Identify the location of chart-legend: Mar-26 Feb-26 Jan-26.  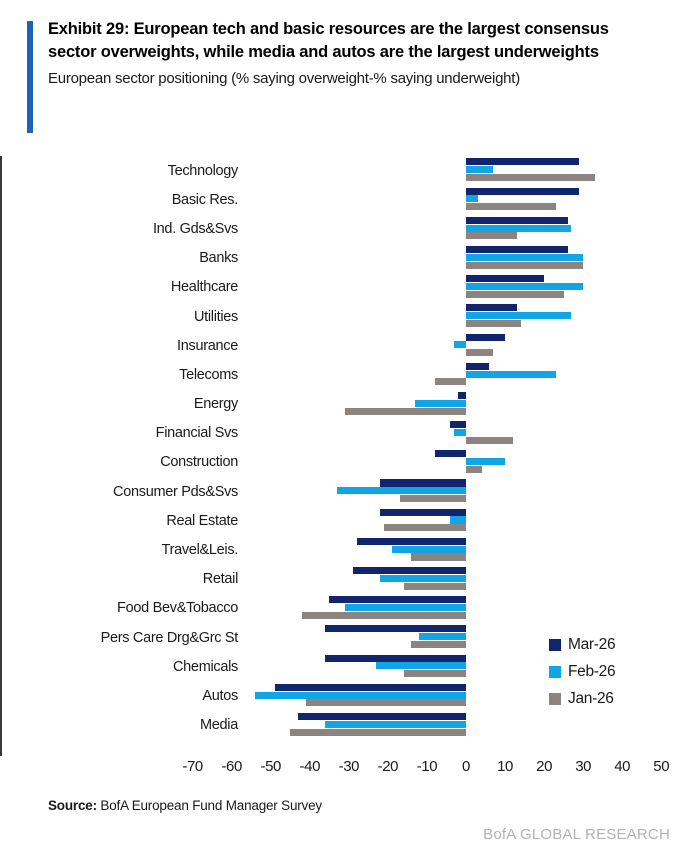
(609, 671).